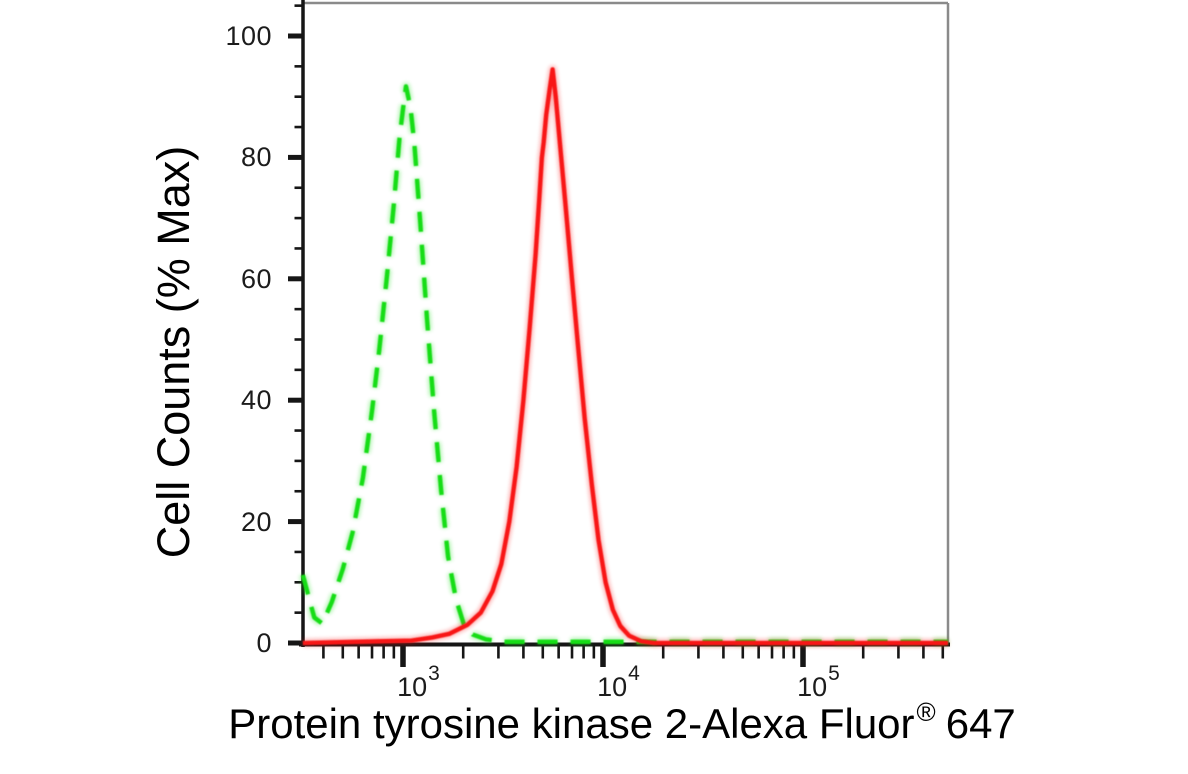 This screenshot has height=774, width=1188. I want to click on y-tick-label: 20, so click(256, 521).